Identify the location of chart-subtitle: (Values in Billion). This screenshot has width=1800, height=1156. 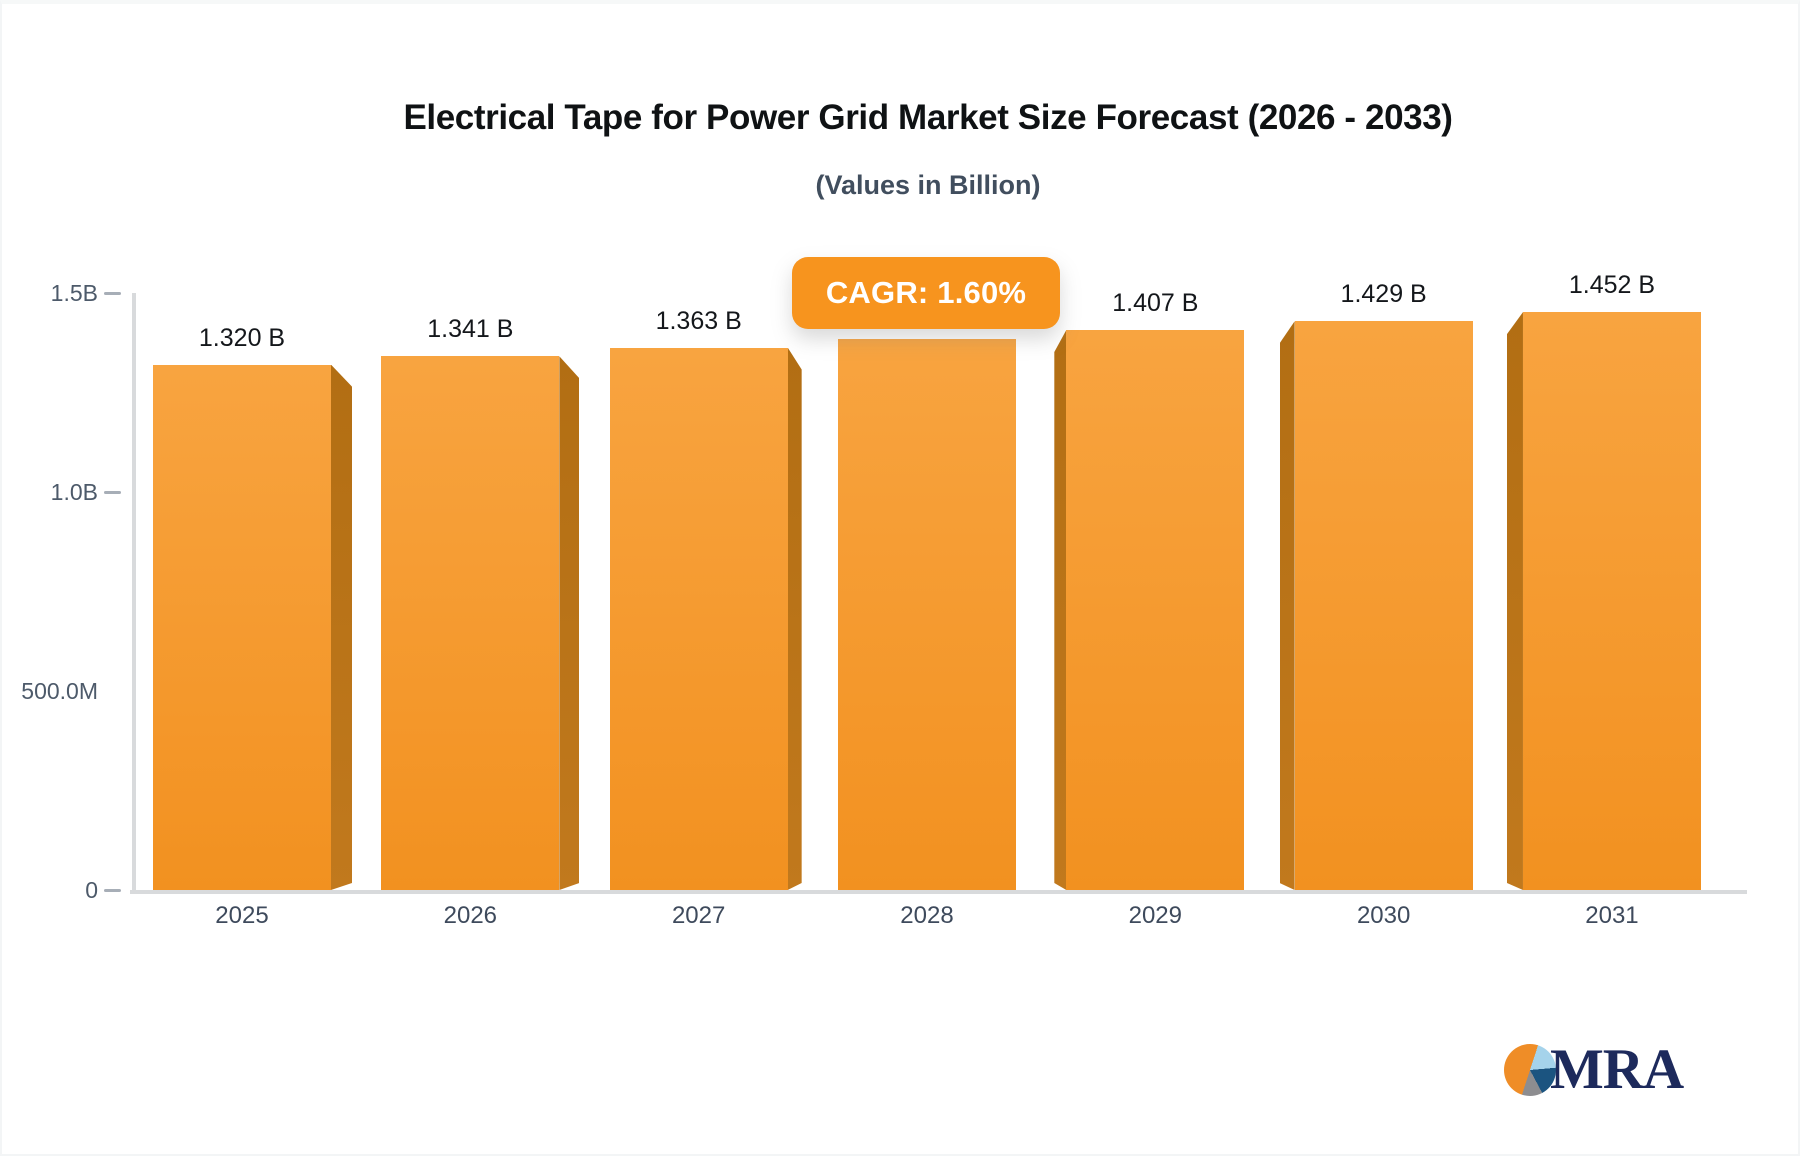
(928, 185).